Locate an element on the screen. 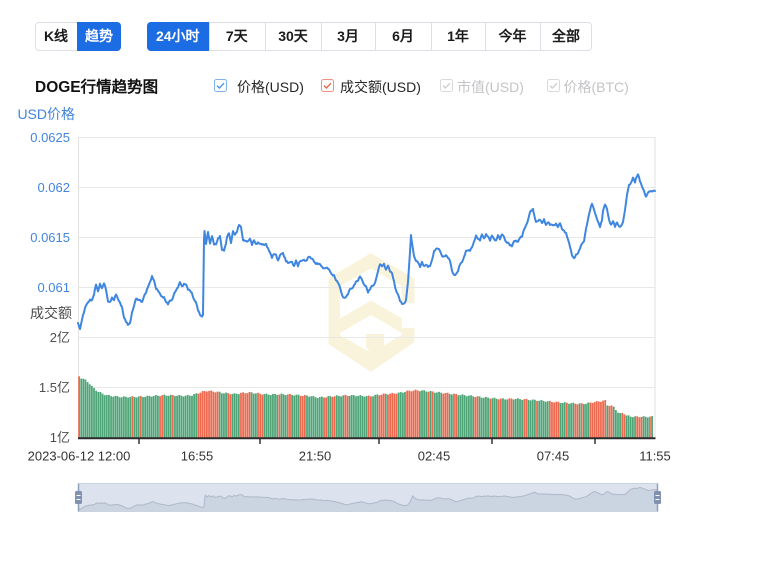 The image size is (780, 563). svg-text: 0.061 is located at coordinates (53, 287).